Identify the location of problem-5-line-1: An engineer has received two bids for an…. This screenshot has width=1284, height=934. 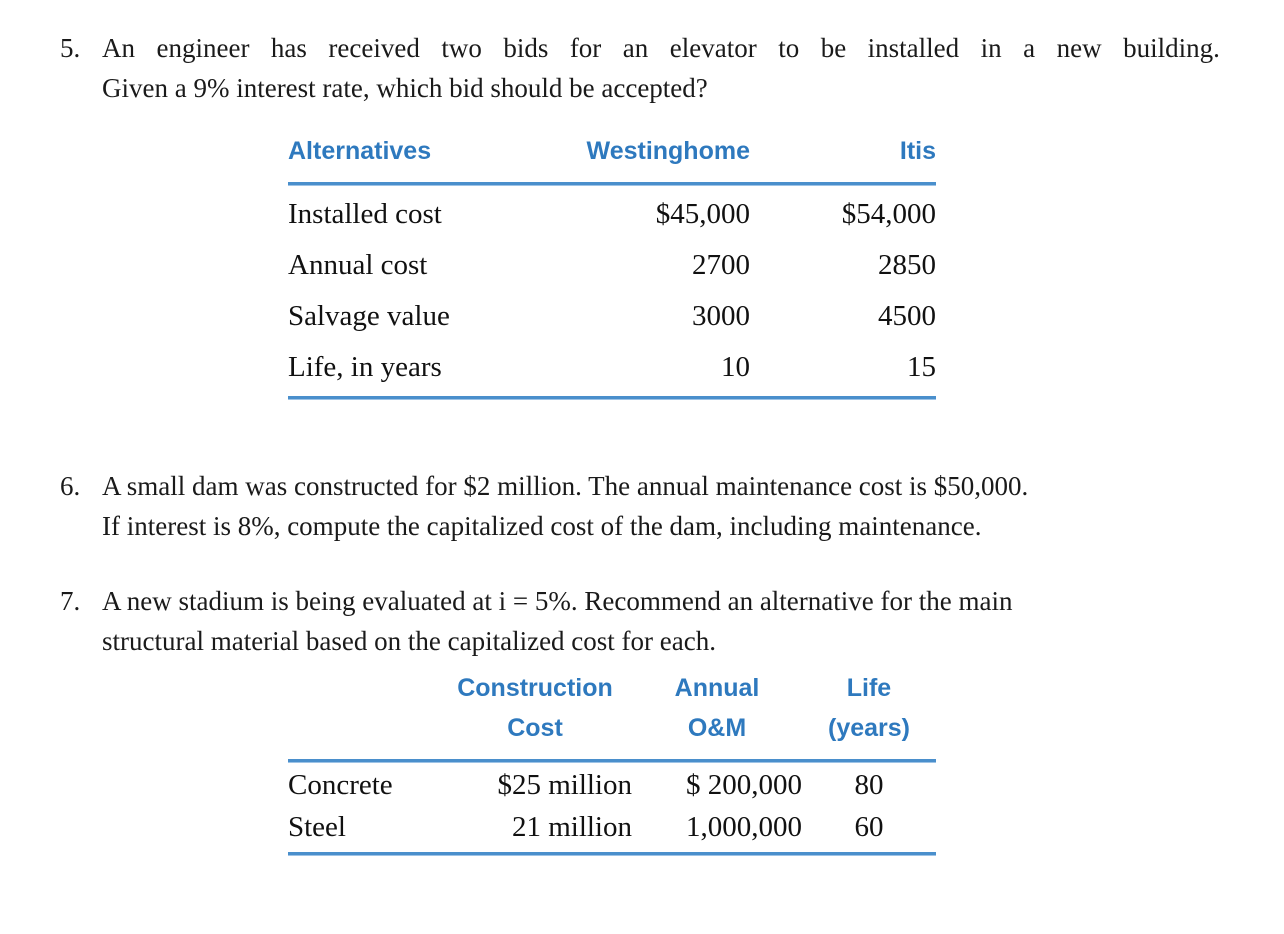
(661, 48).